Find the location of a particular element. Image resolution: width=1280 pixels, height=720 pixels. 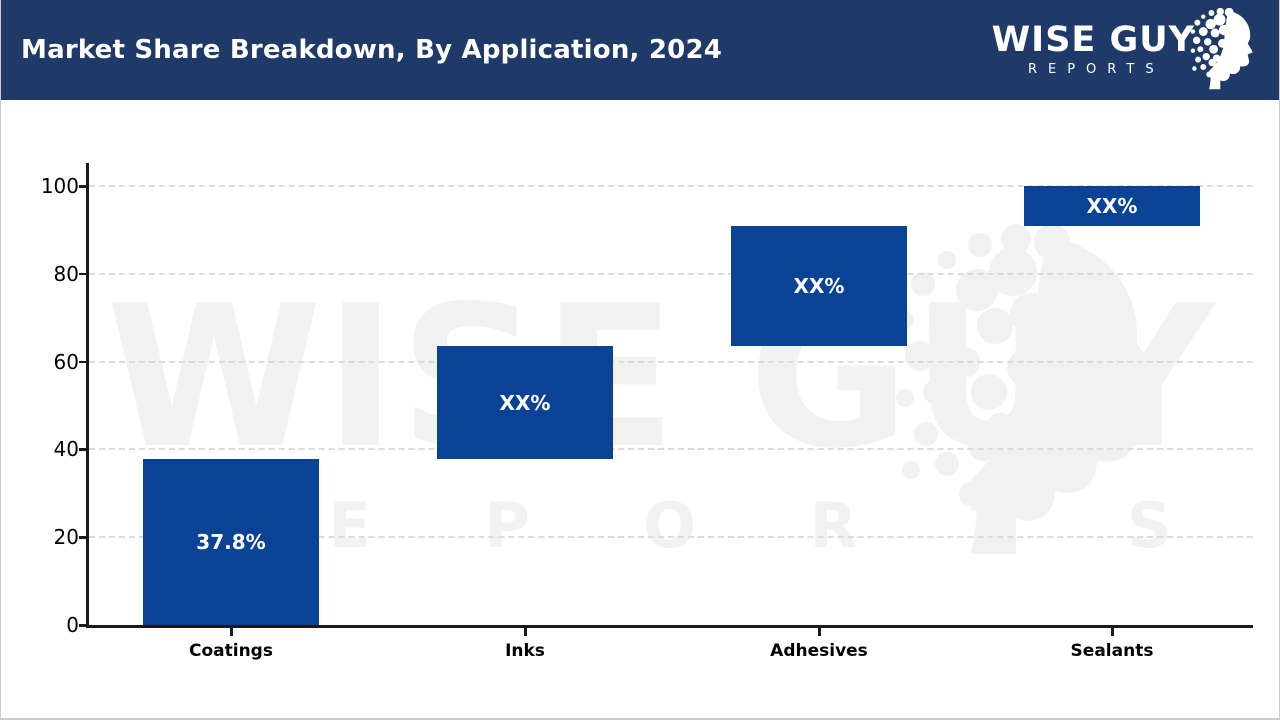

x-category-label: Inks is located at coordinates (525, 651).